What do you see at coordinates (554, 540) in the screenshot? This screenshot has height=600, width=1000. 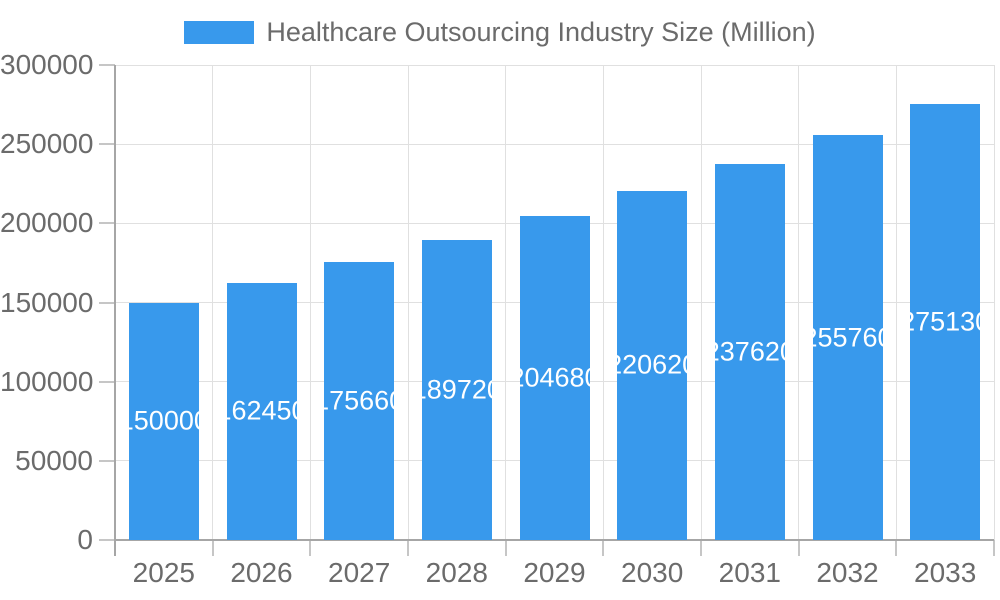 I see `x-axis-line` at bounding box center [554, 540].